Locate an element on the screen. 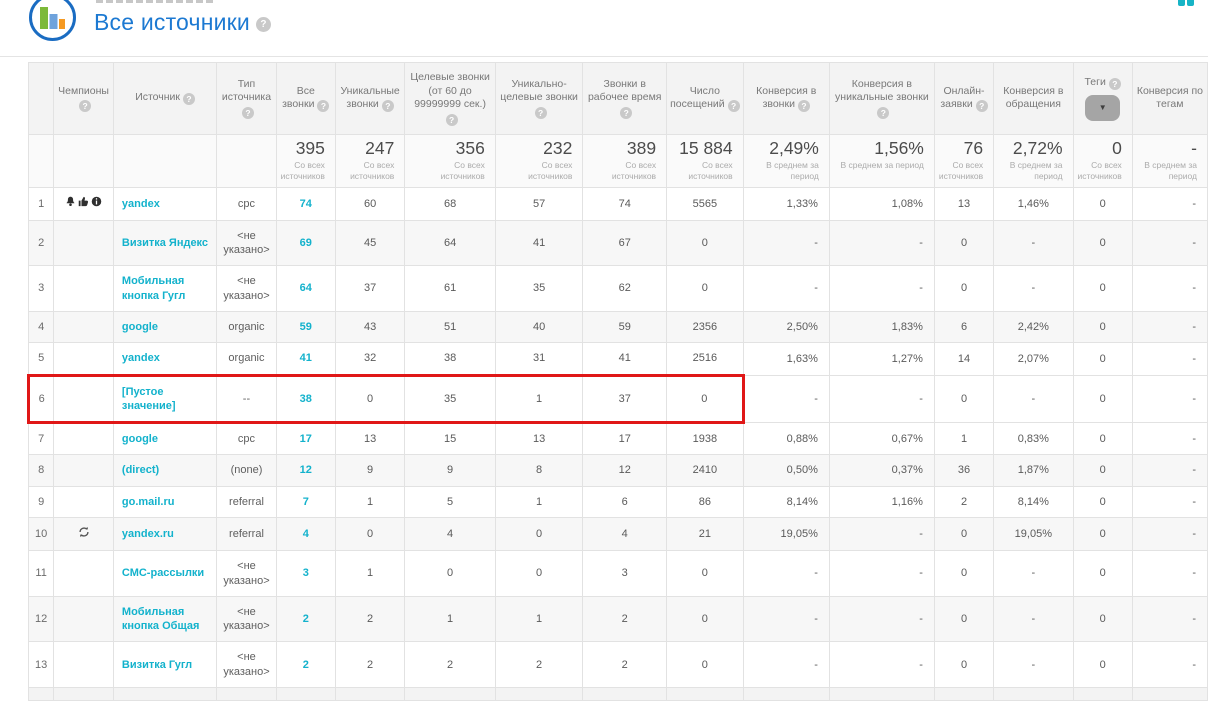  source-link: Мобильная кнопка Общая is located at coordinates (160, 619).